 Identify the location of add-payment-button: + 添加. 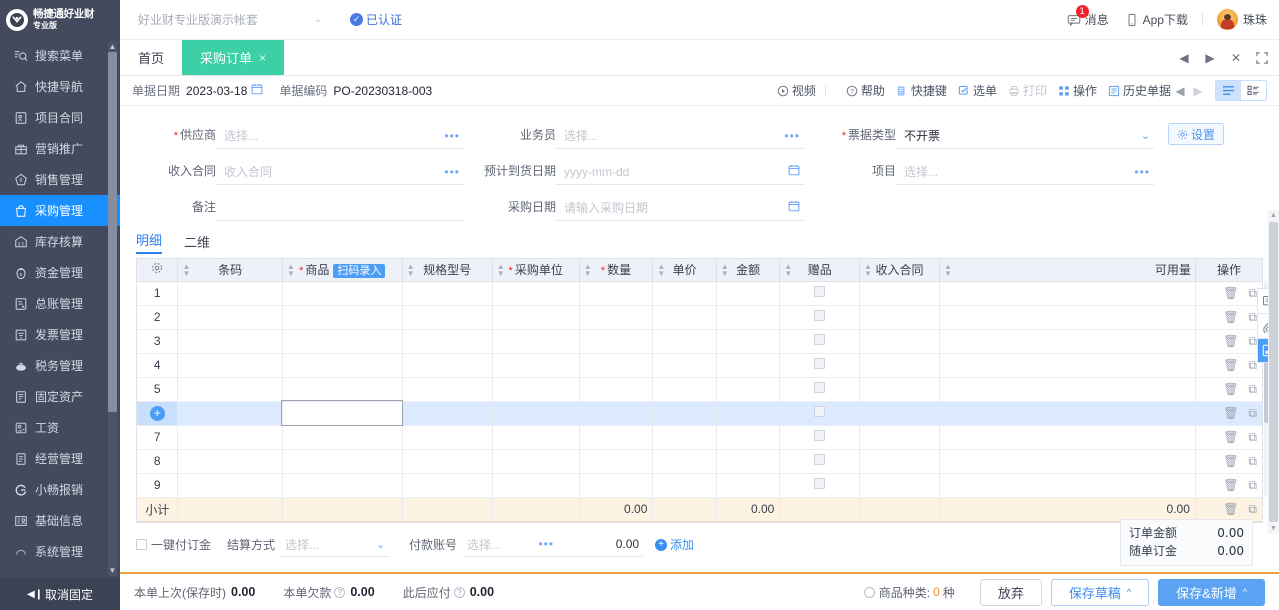
(674, 544).